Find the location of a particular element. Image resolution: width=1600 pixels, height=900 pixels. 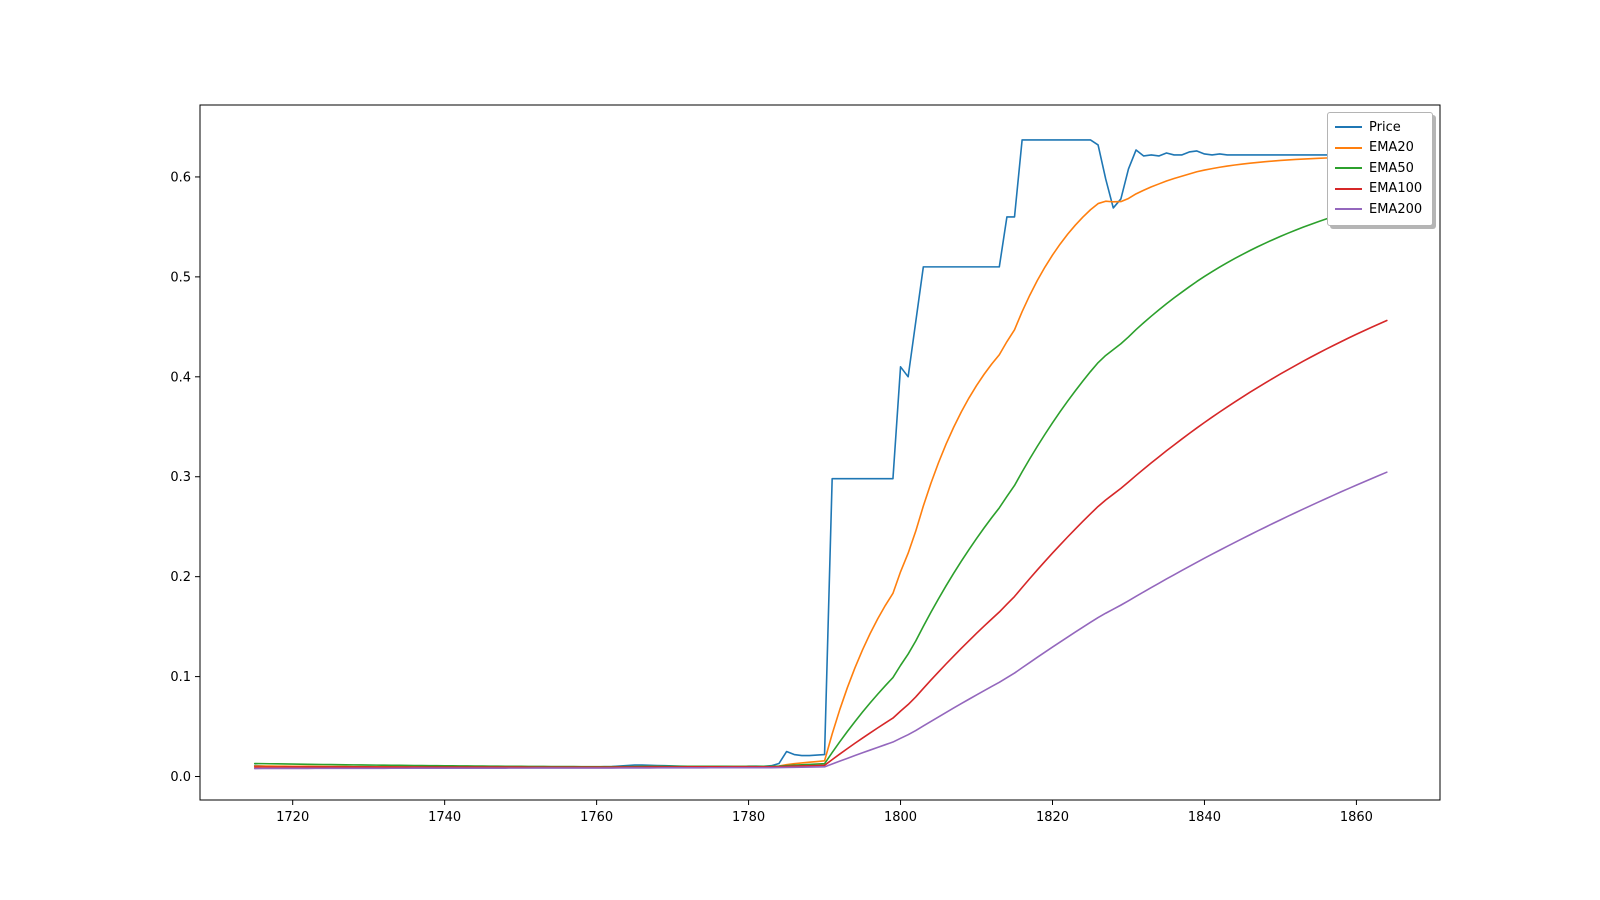

y-axis-tick-label: 0.5 is located at coordinates (180, 277).